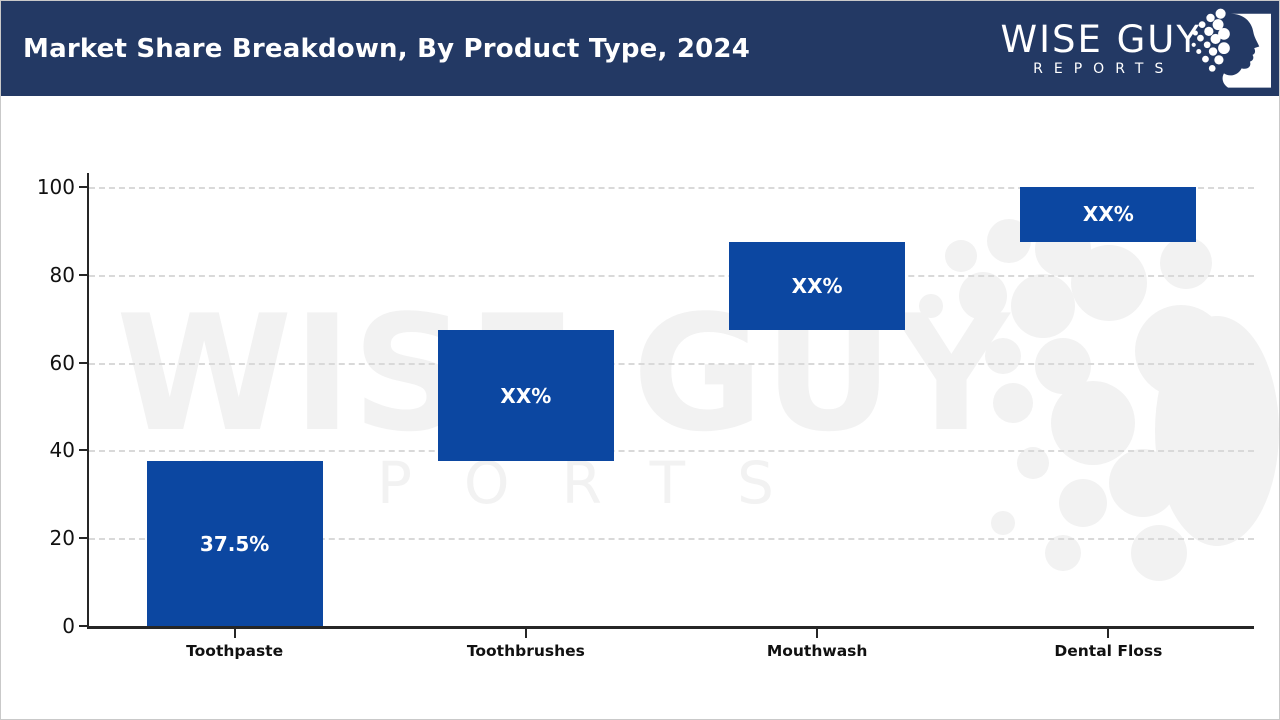 This screenshot has width=1280, height=720. I want to click on y-axis-line, so click(88, 400).